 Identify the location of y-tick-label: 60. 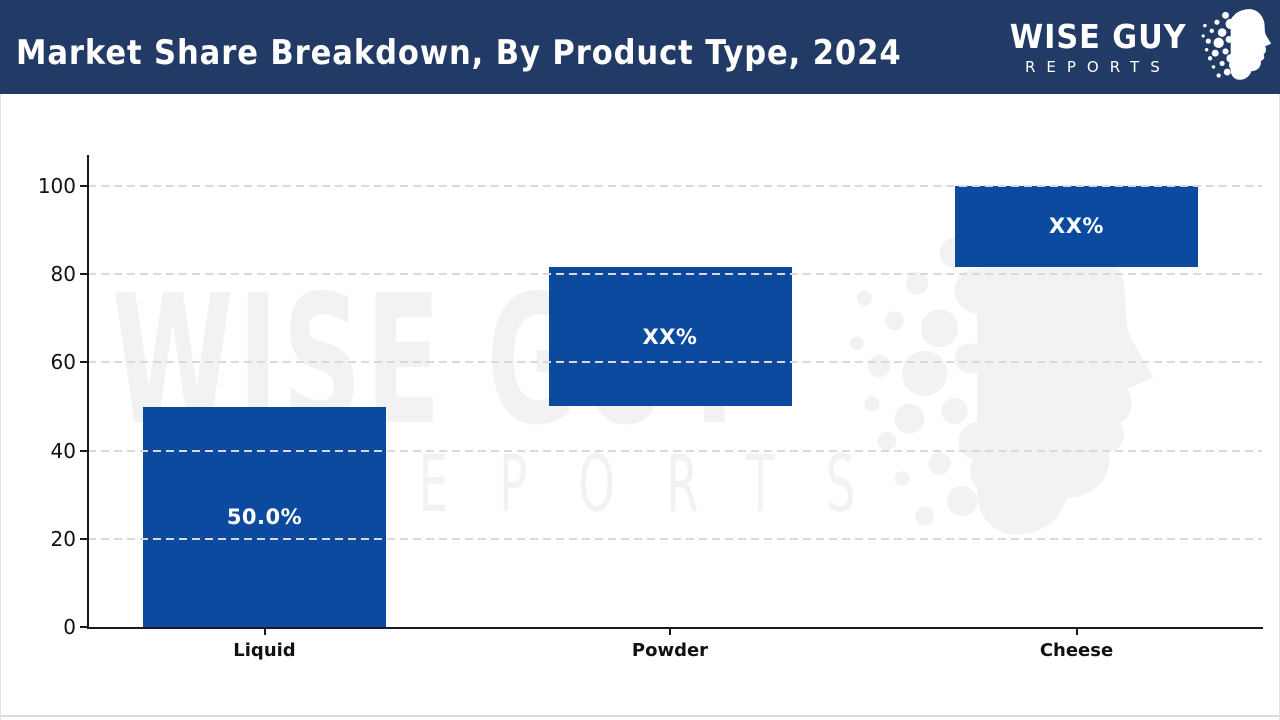
(63, 362).